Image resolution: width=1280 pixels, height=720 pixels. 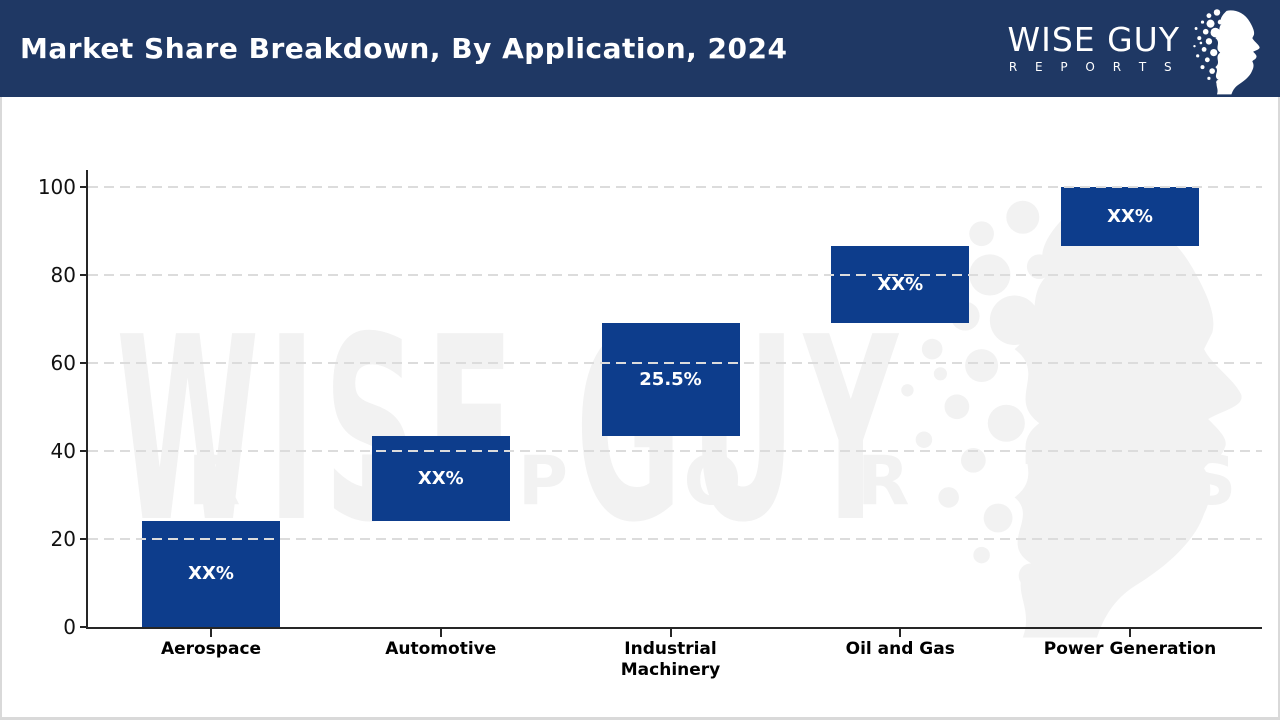 I want to click on y-tick-label-100: 100, so click(x=56, y=187).